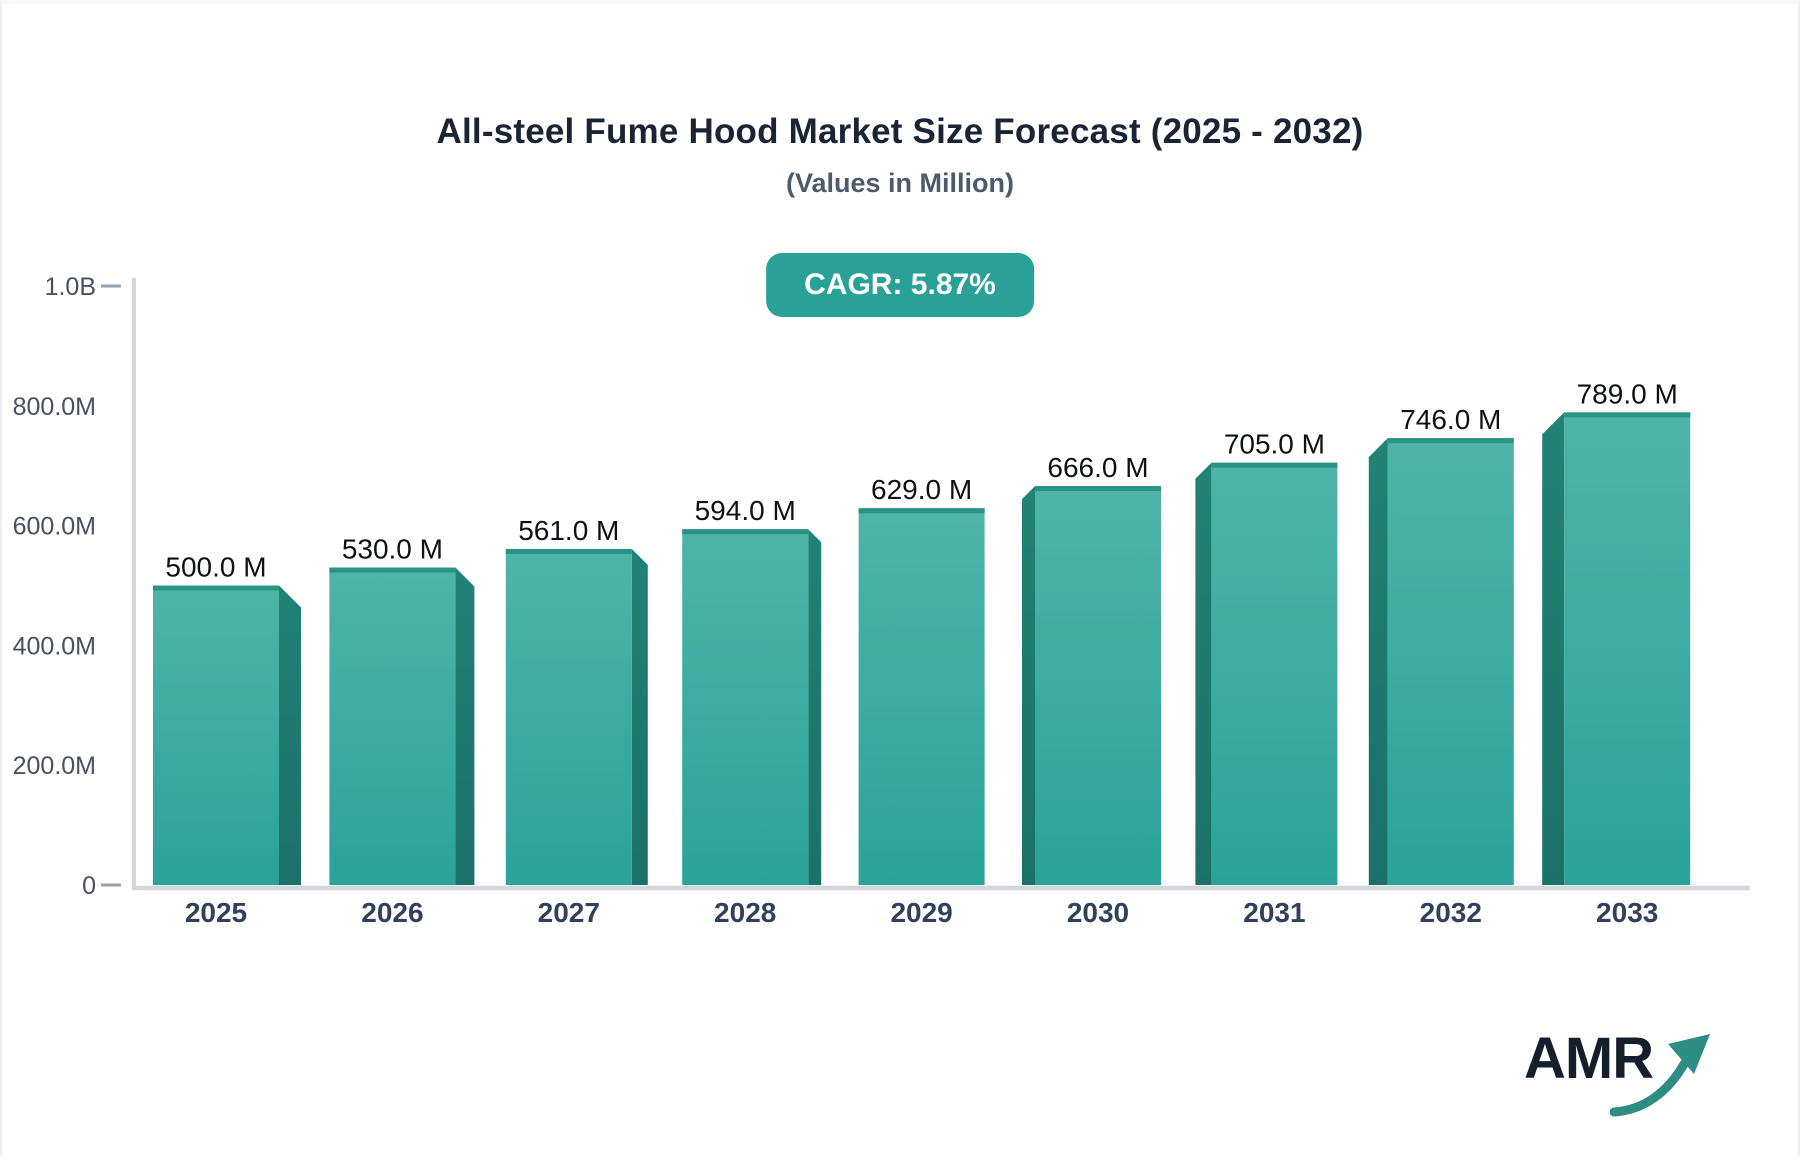 The height and width of the screenshot is (1156, 1800). Describe the element at coordinates (568, 530) in the screenshot. I see `bar-value-label: 561.0 M` at that location.